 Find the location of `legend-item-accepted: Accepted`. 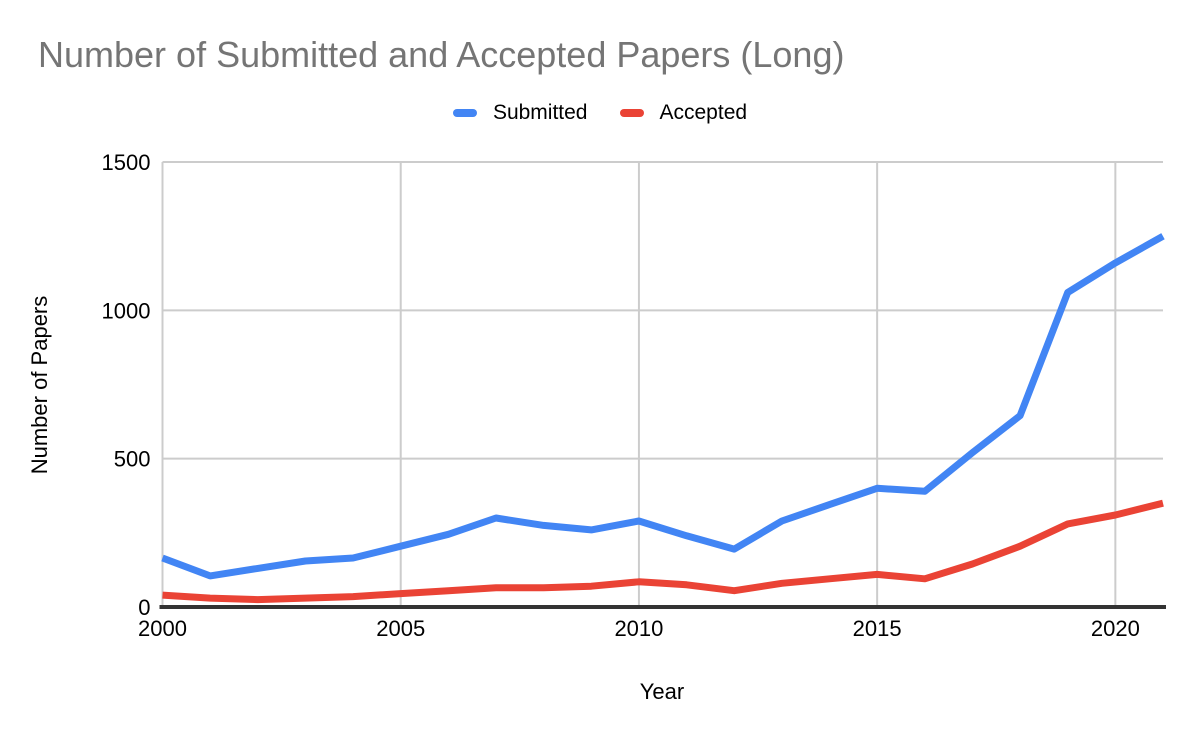

legend-item-accepted: Accepted is located at coordinates (683, 113).